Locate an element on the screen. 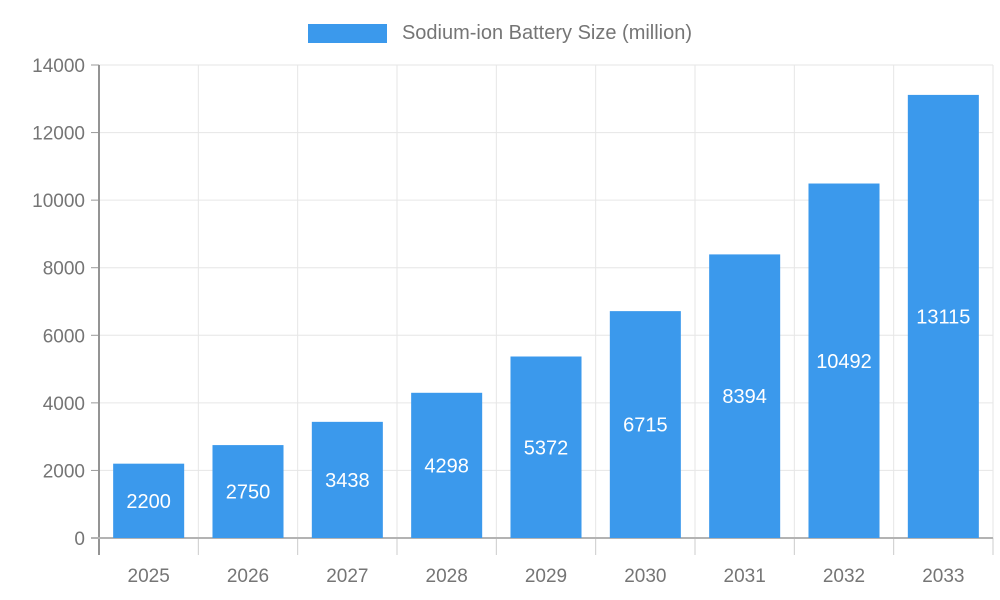  bar-value-label: 2750 is located at coordinates (248, 493).